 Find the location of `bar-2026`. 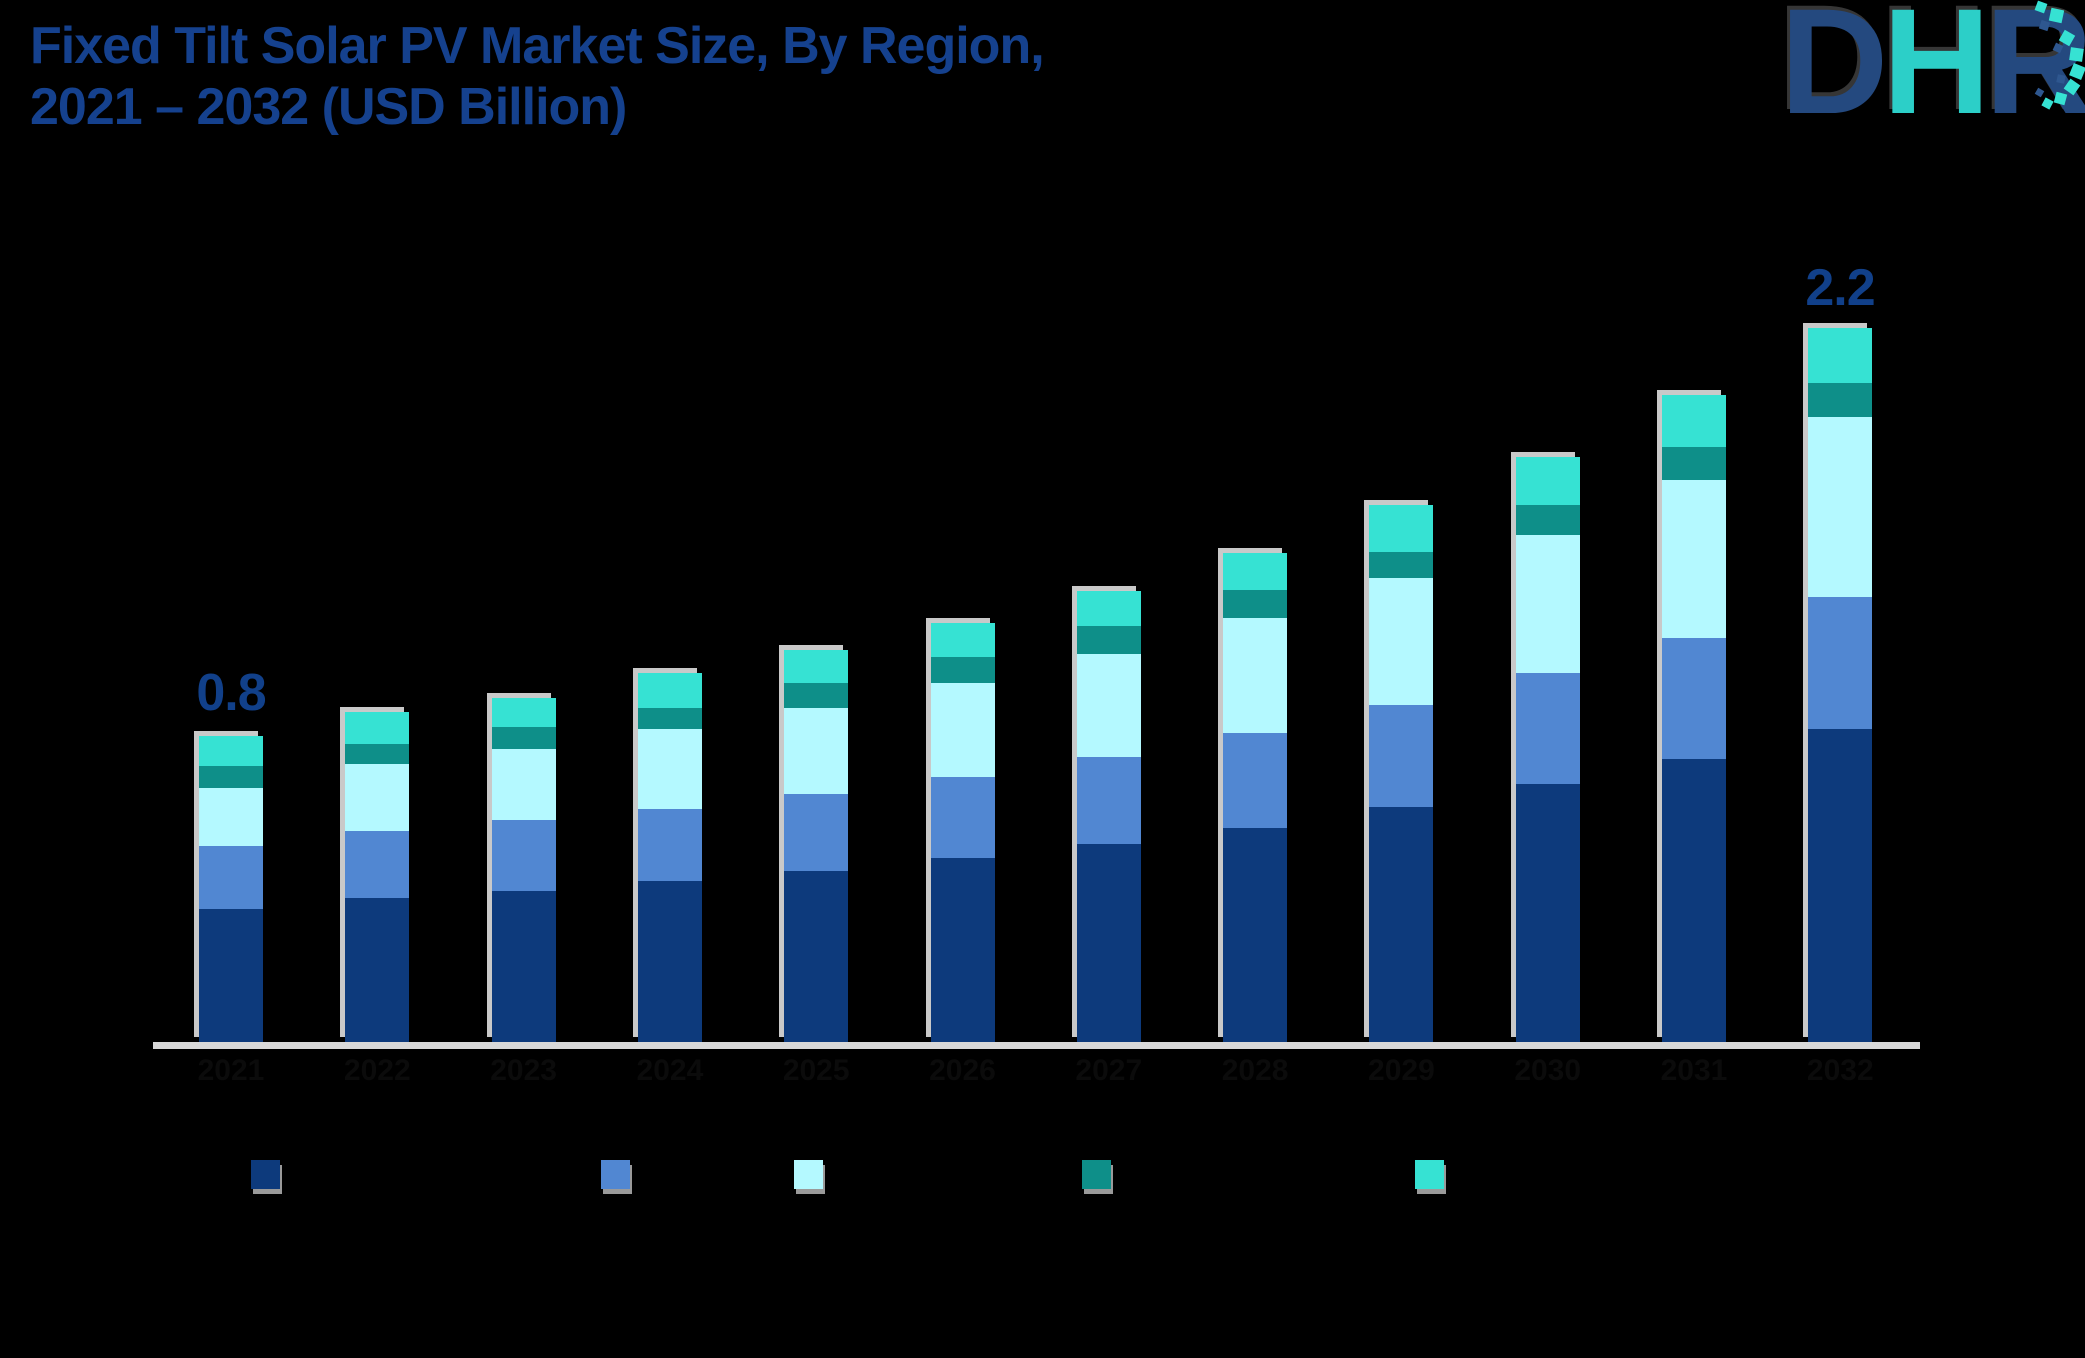

bar-2026 is located at coordinates (962, 832).